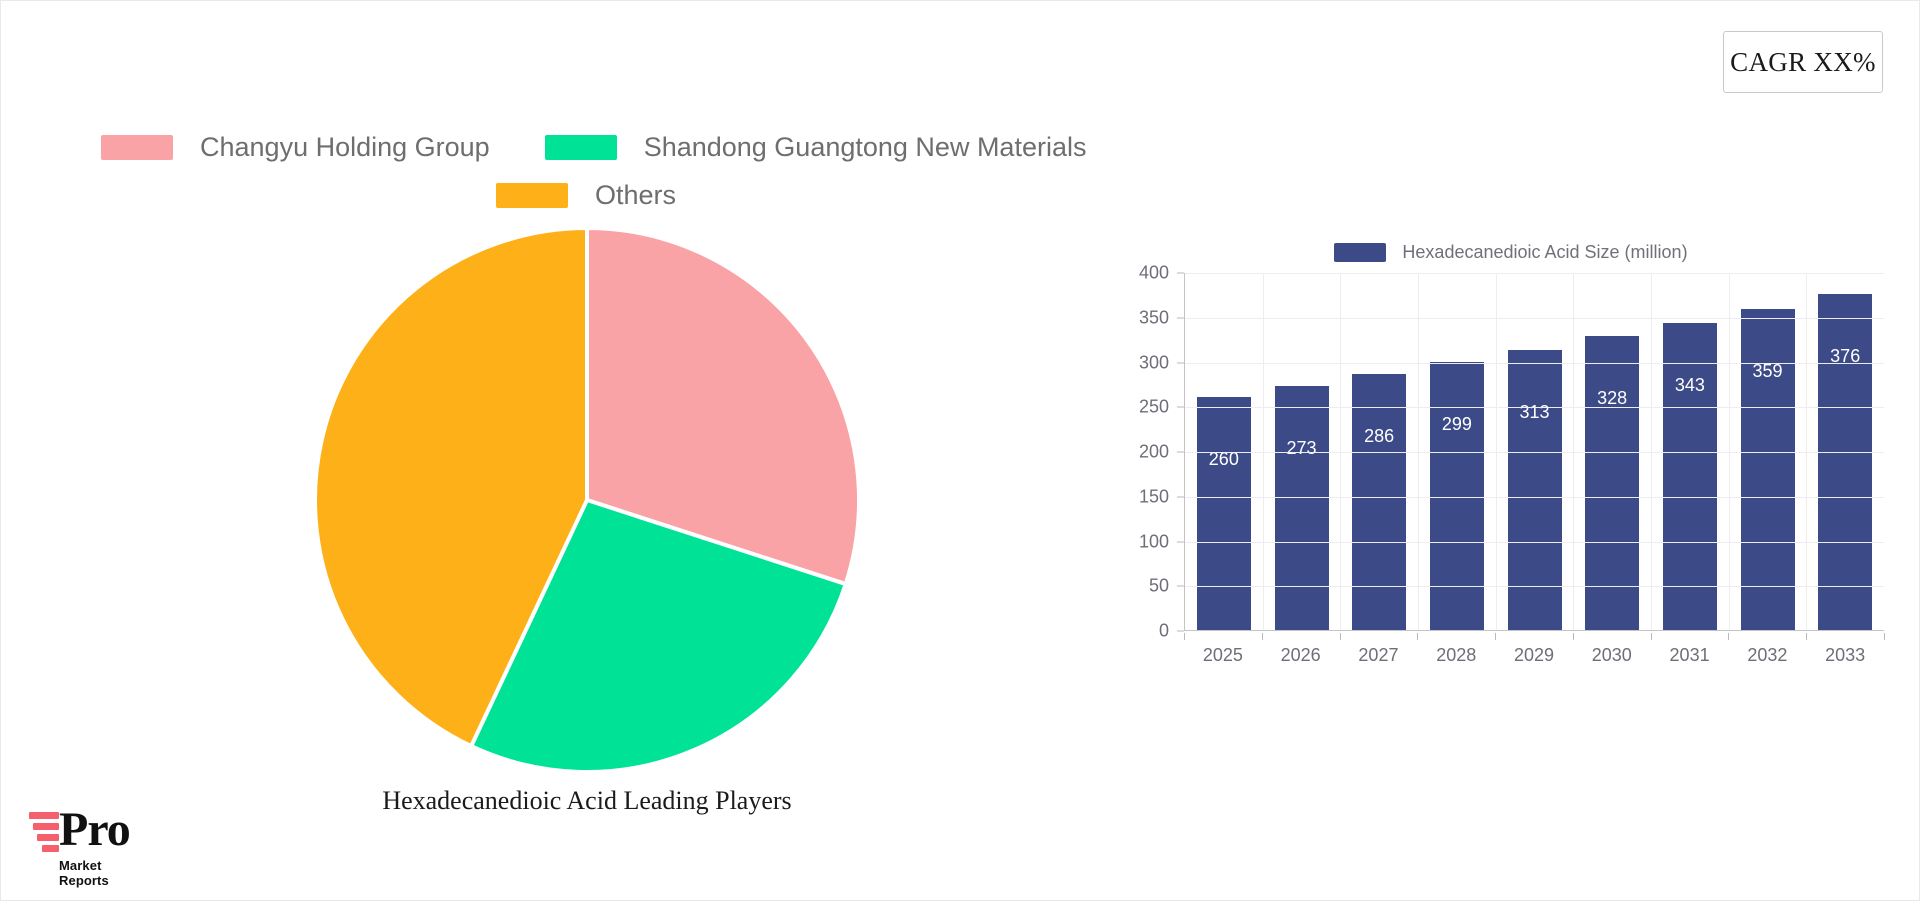 Image resolution: width=1920 pixels, height=901 pixels. I want to click on bar-slot: 359, so click(1768, 451).